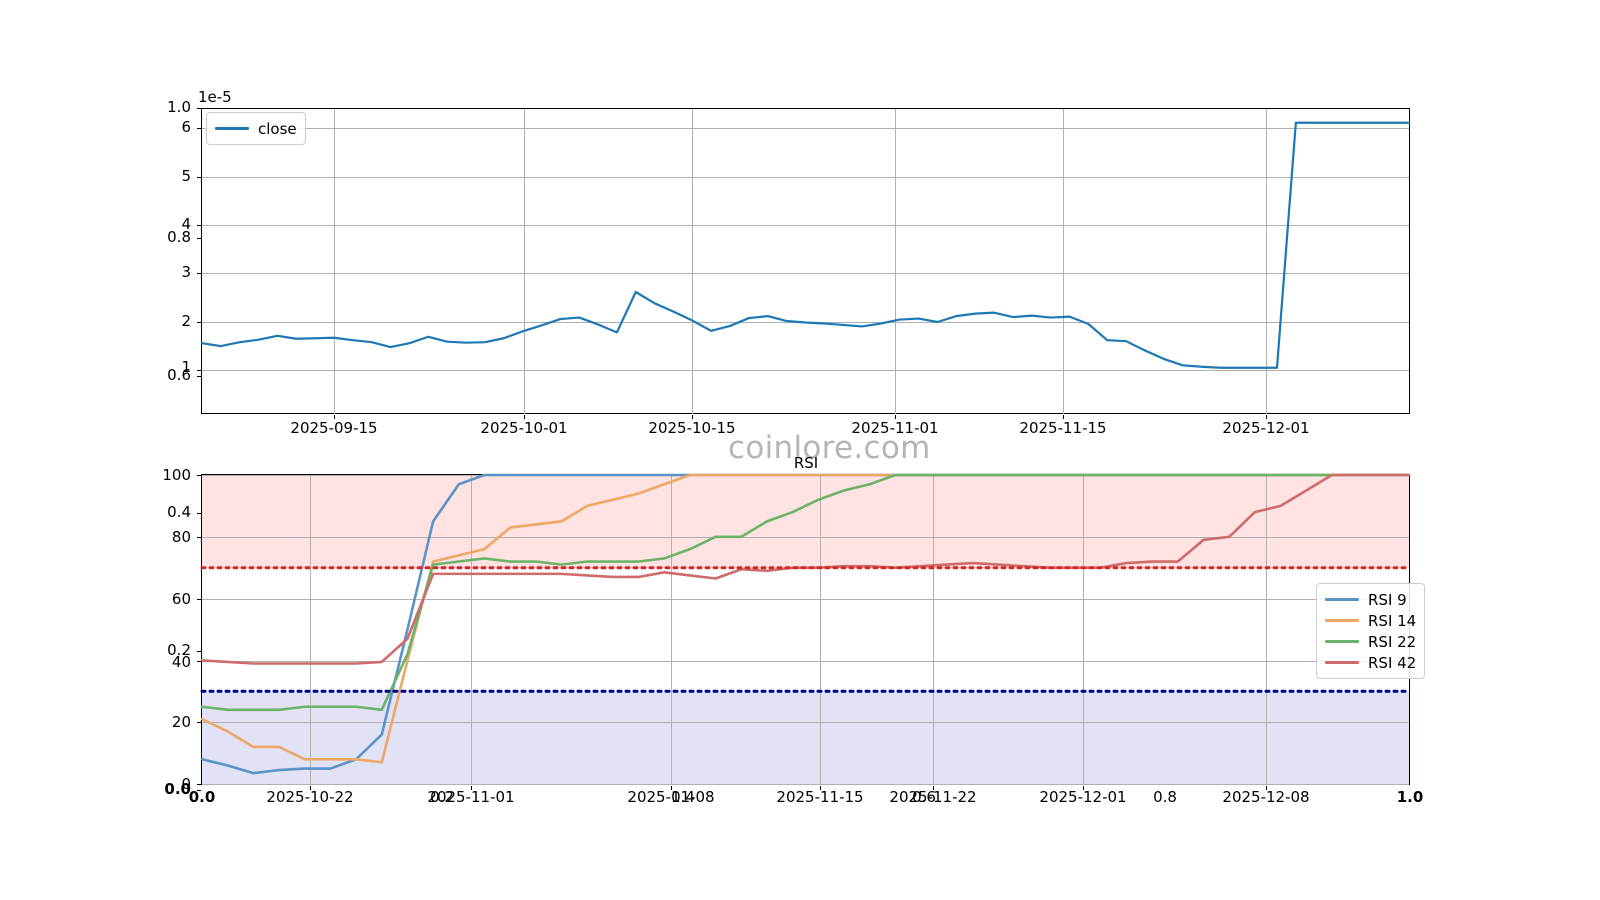 The height and width of the screenshot is (900, 1600). What do you see at coordinates (334, 428) in the screenshot?
I see `price-x-tick-label: 2025-09-15` at bounding box center [334, 428].